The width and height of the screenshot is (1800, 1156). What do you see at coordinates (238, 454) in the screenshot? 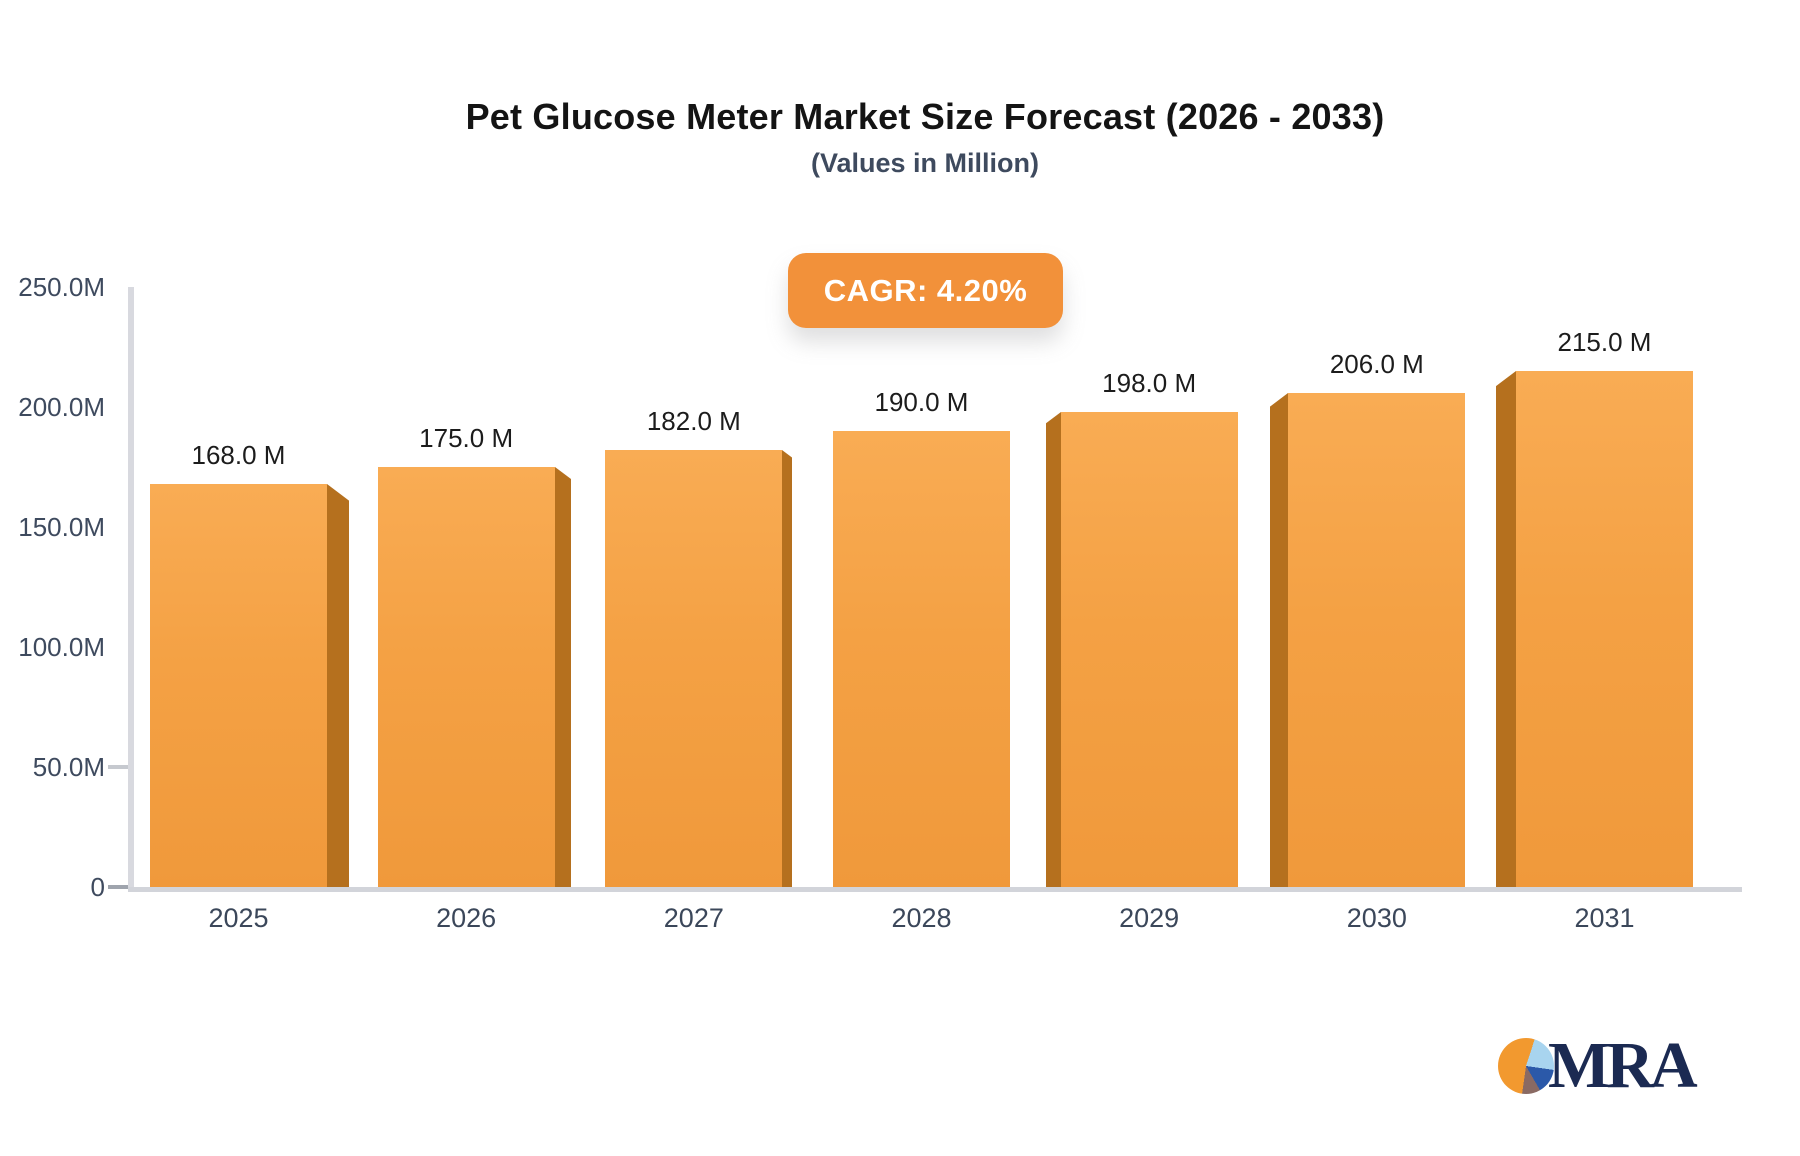
I see `bar-value-label-2025: 168.0 M` at bounding box center [238, 454].